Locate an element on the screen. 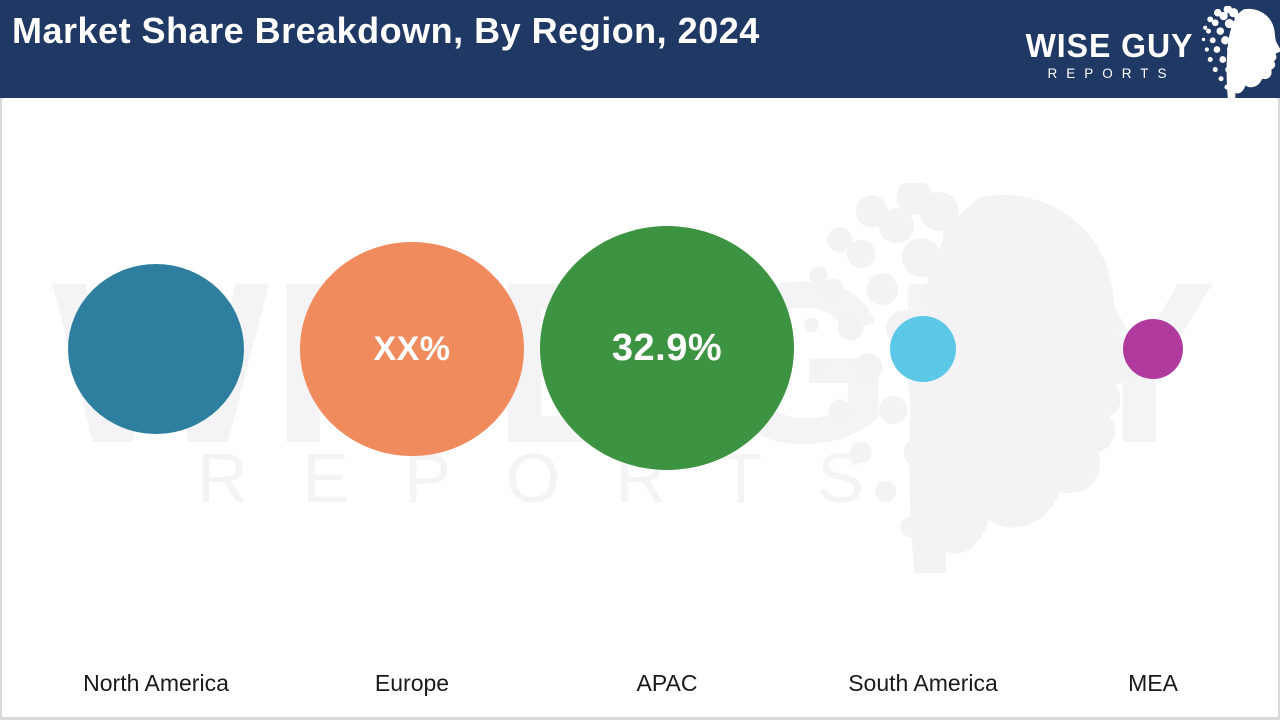 The image size is (1280, 720). bubble-apac: 32.9% is located at coordinates (667, 348).